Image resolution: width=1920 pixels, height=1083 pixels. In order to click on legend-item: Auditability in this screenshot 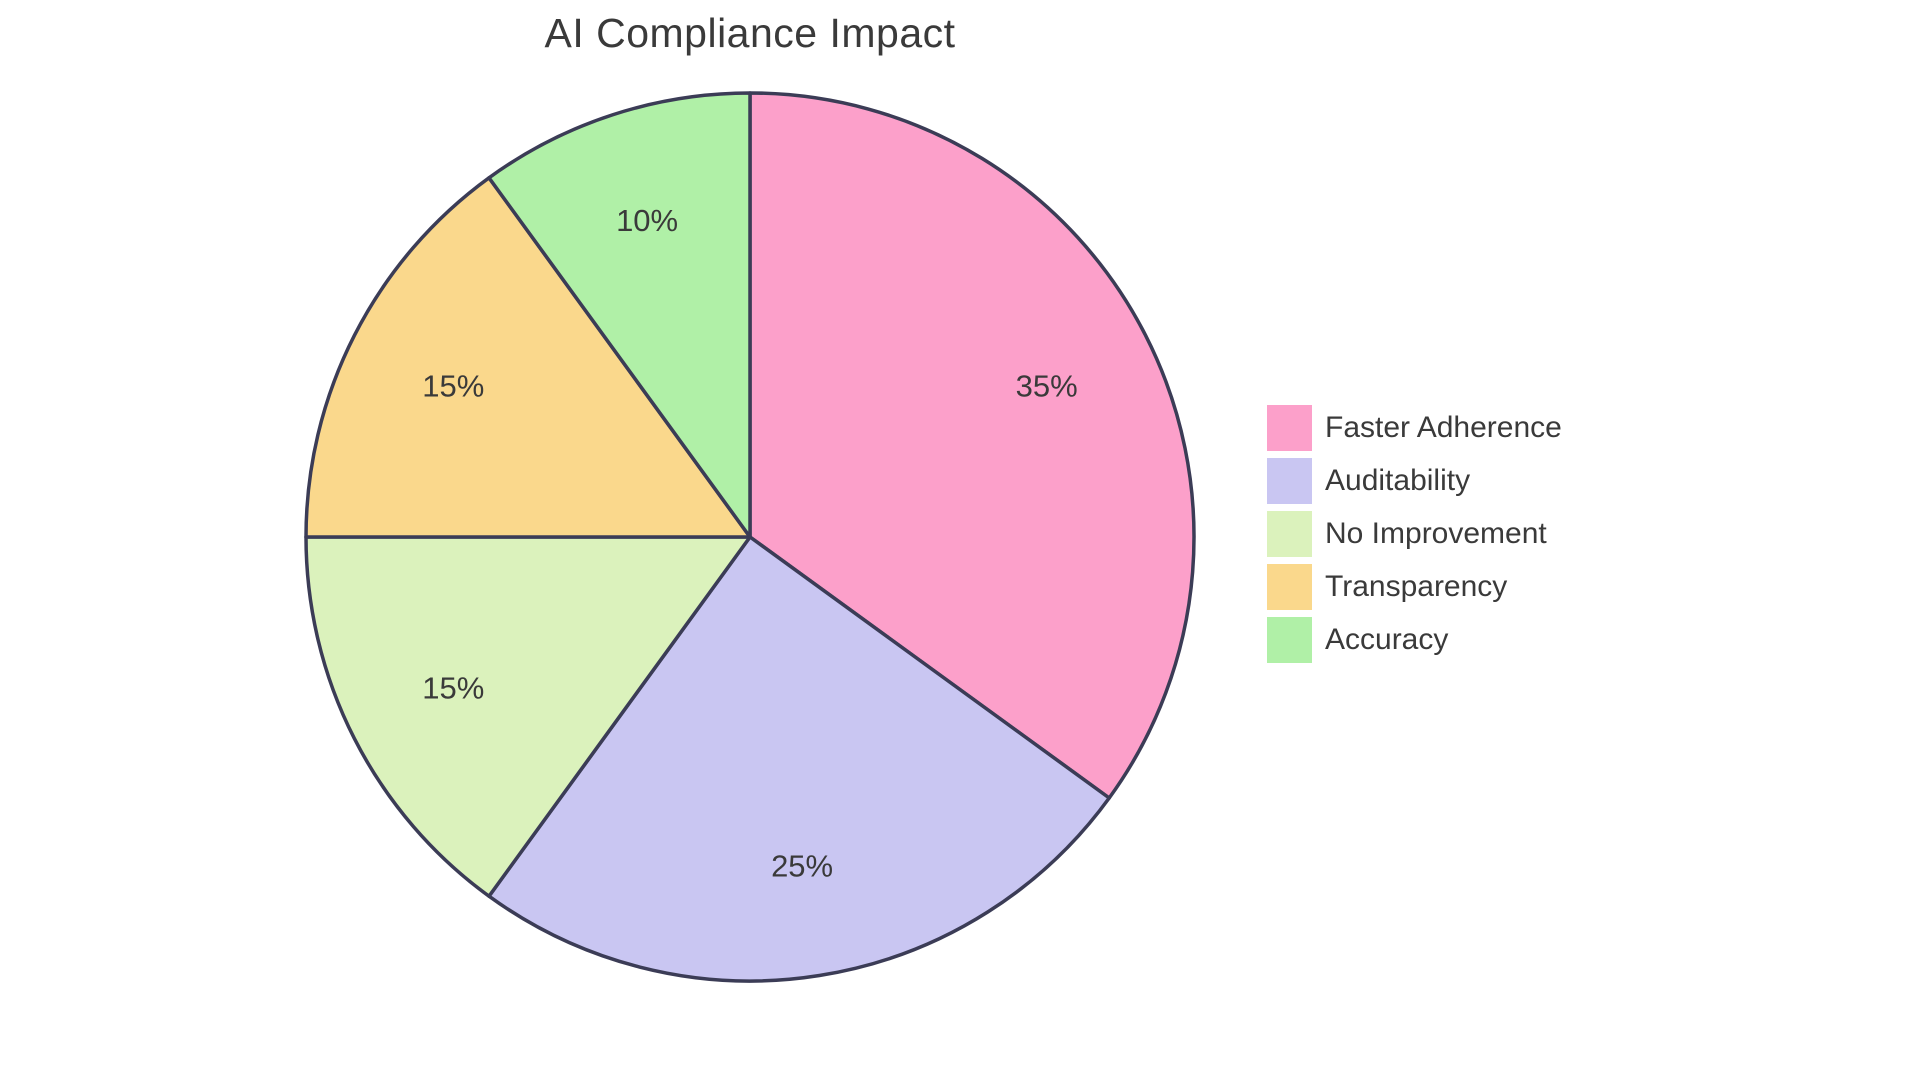, I will do `click(1414, 481)`.